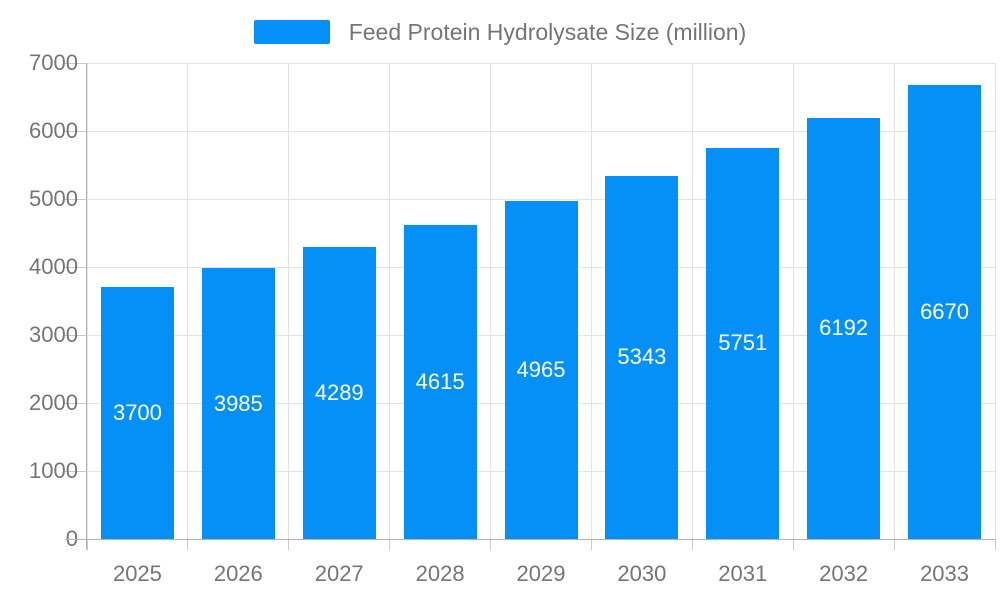 The height and width of the screenshot is (600, 1000). I want to click on y-axis-label: 7000, so click(53, 62).